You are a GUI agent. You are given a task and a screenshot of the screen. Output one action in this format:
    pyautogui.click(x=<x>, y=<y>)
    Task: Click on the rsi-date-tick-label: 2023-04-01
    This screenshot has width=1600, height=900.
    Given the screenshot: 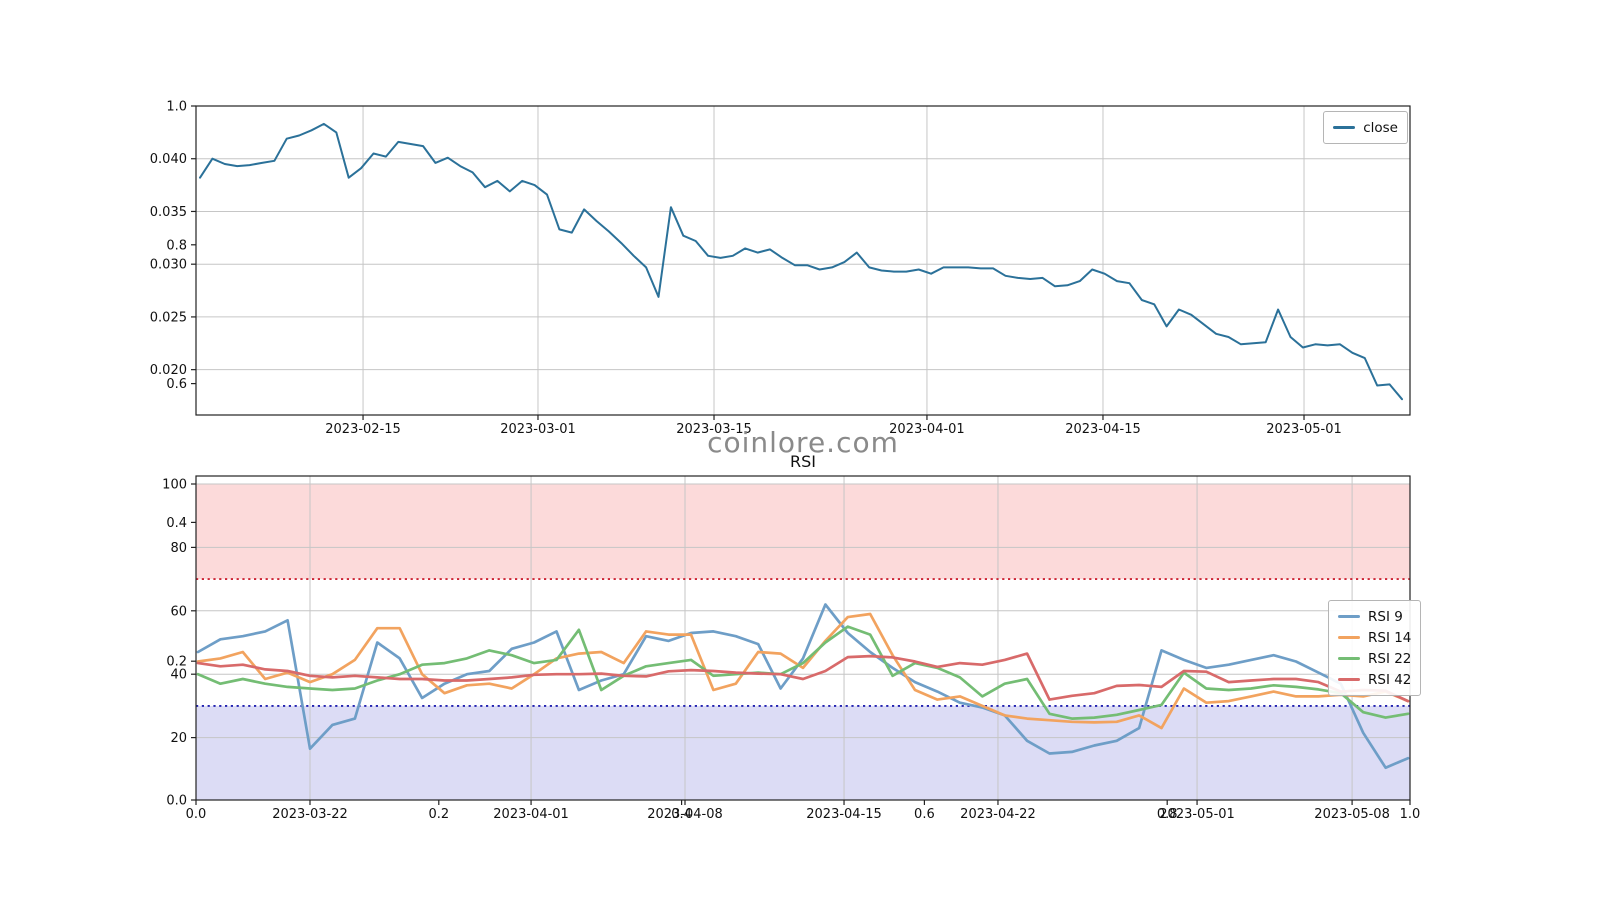 What is the action you would take?
    pyautogui.click(x=531, y=814)
    